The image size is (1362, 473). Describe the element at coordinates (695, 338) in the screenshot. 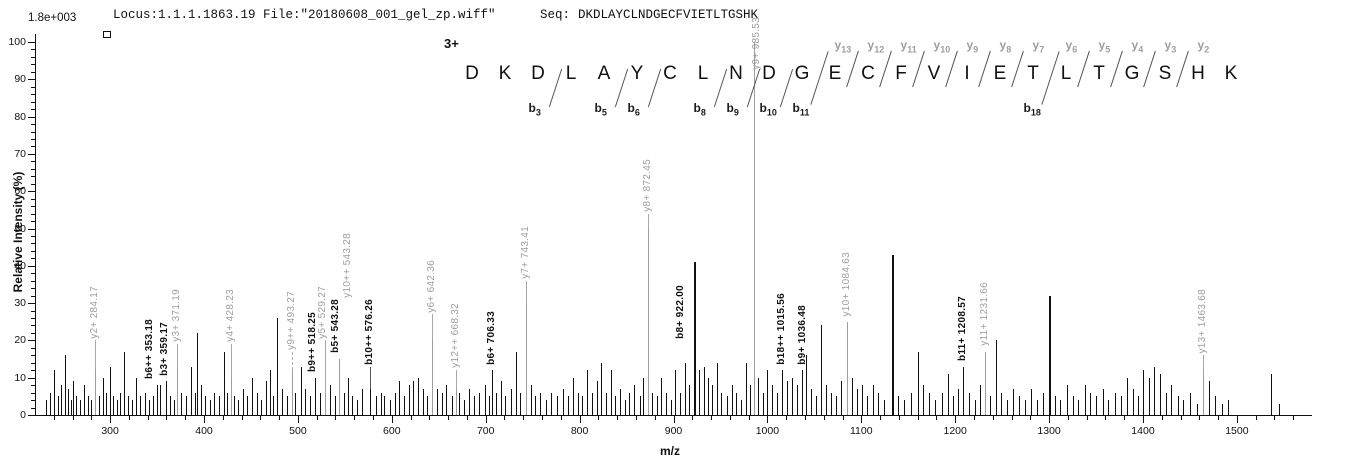

I see `peak-b8+` at that location.